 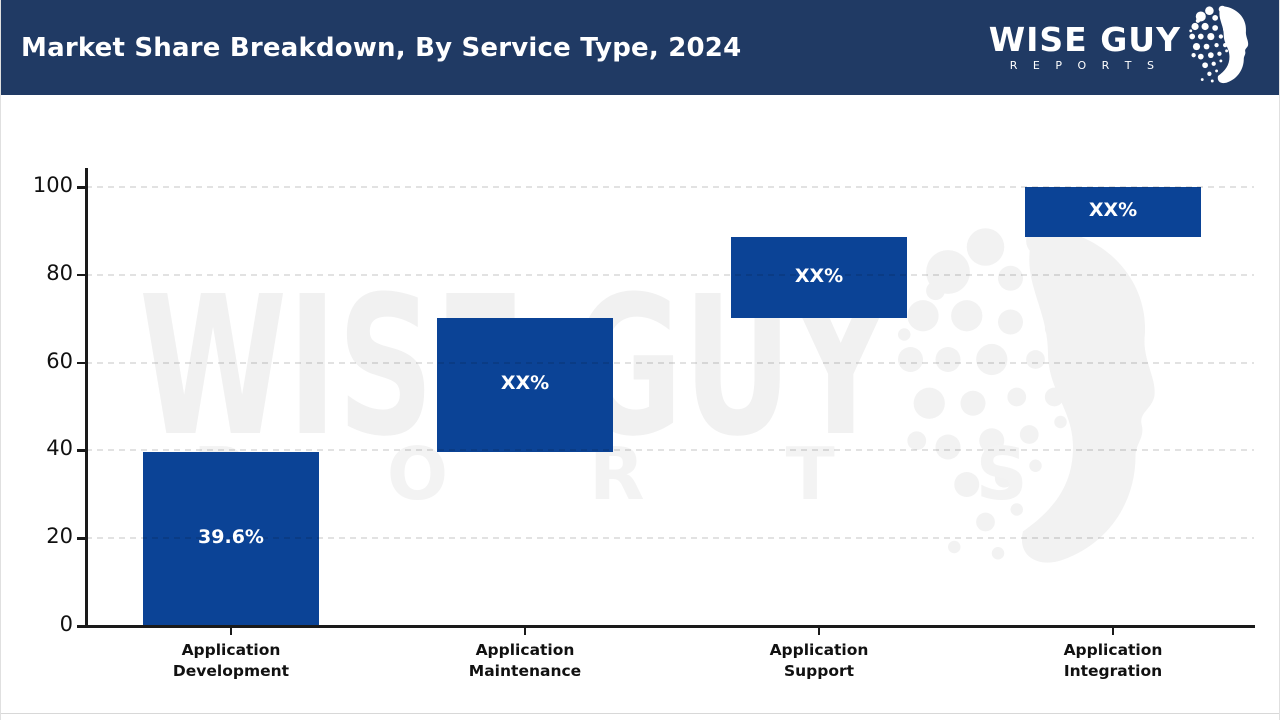 I want to click on y-axis, so click(x=86, y=398).